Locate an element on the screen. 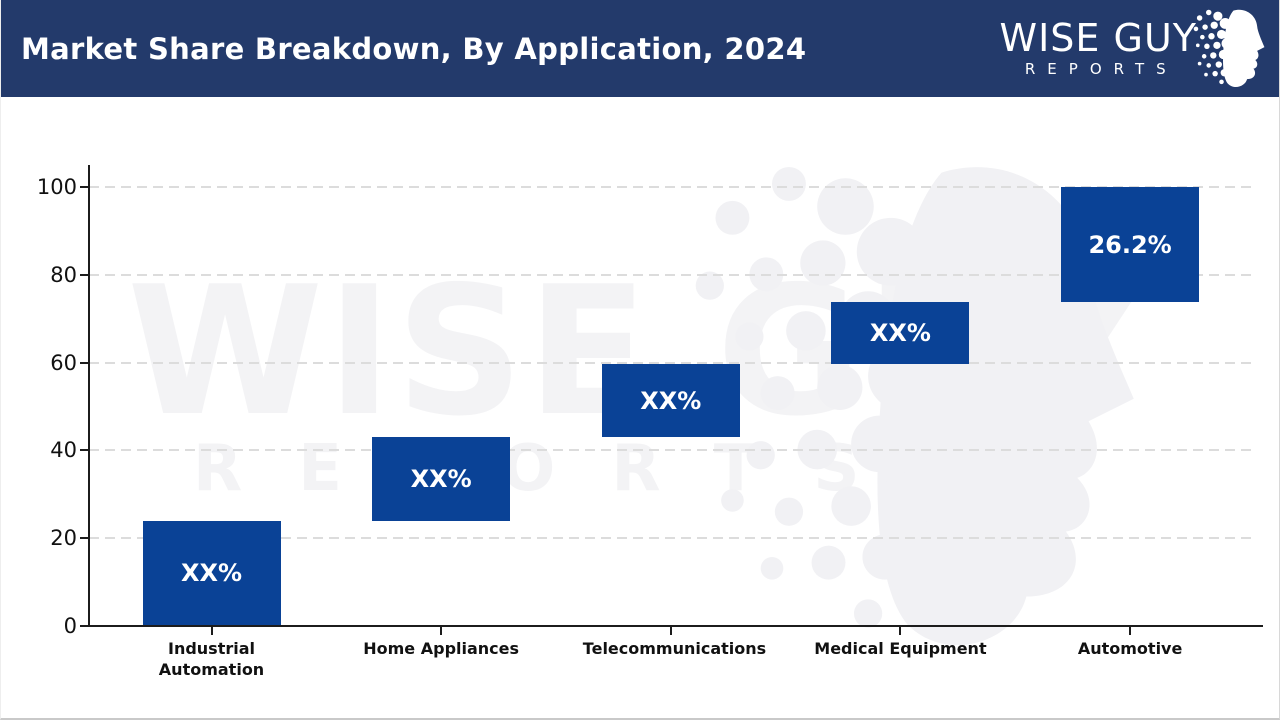  y-tick-label-20: 20 is located at coordinates (63, 538).